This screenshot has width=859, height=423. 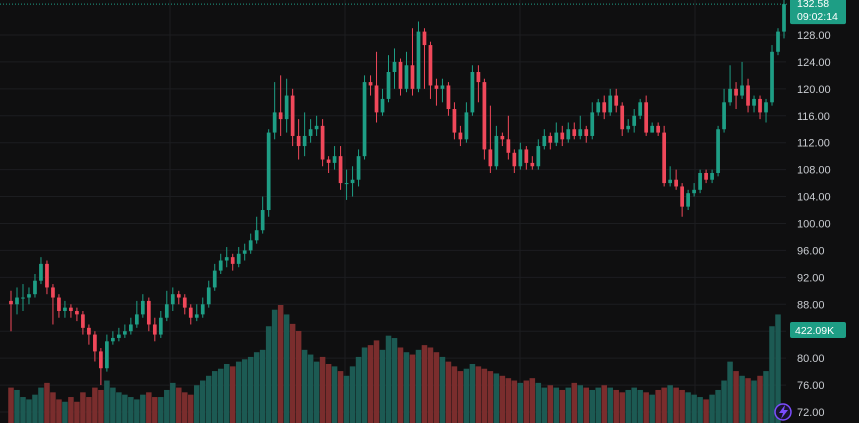 What do you see at coordinates (813, 117) in the screenshot?
I see `price-tick-label: 116.00` at bounding box center [813, 117].